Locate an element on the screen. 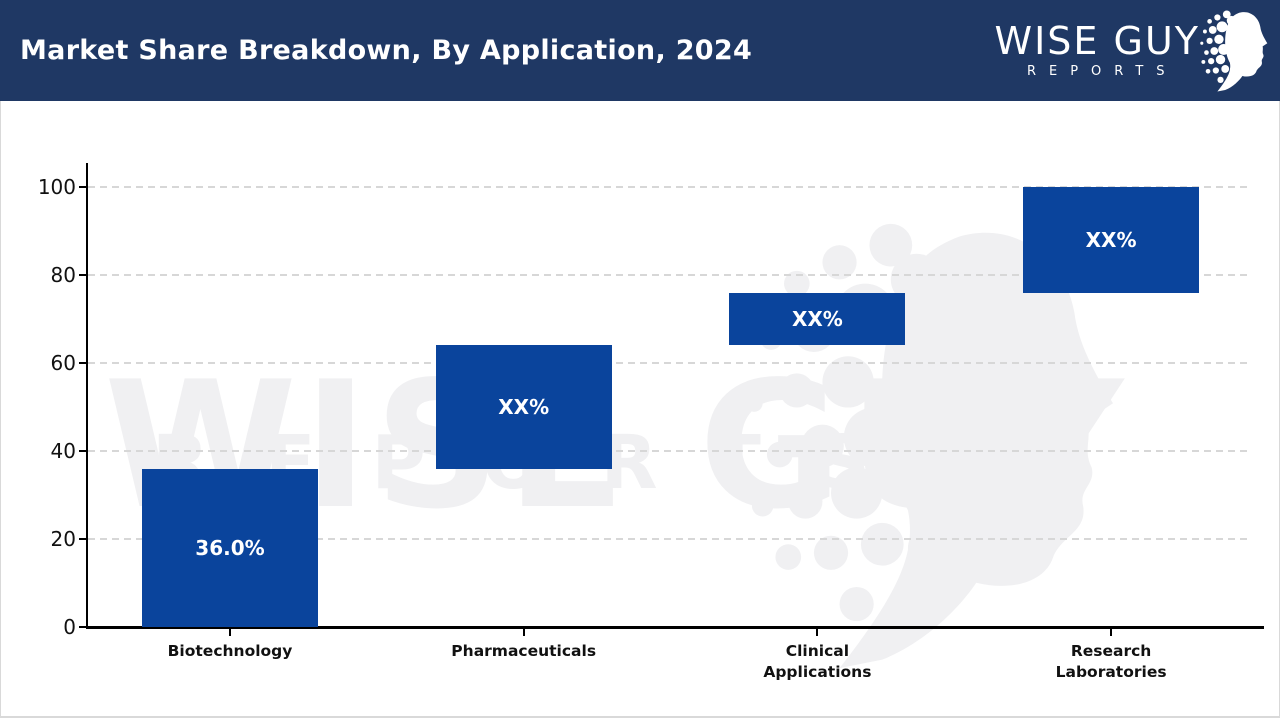 The width and height of the screenshot is (1280, 720). logo-text: WISE GUY REPORTS is located at coordinates (1097, 50).